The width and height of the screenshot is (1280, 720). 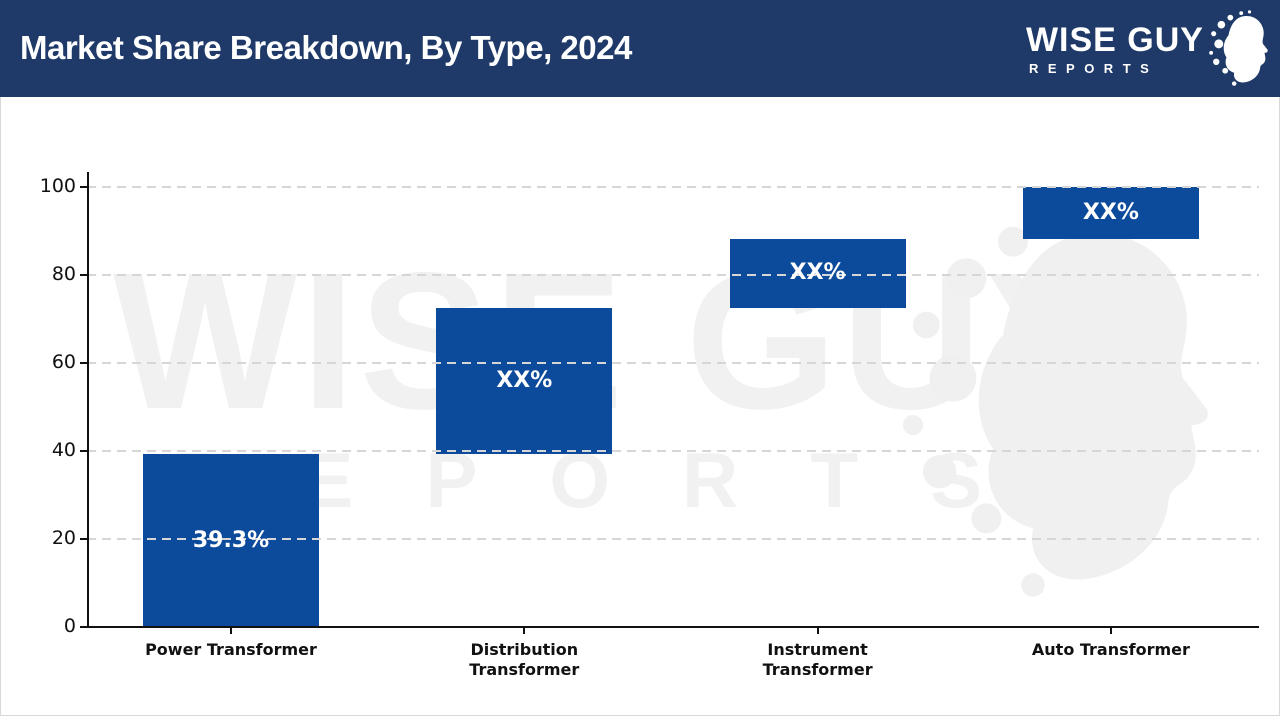 I want to click on x-category-label: Instrument Transformer, so click(x=817, y=659).